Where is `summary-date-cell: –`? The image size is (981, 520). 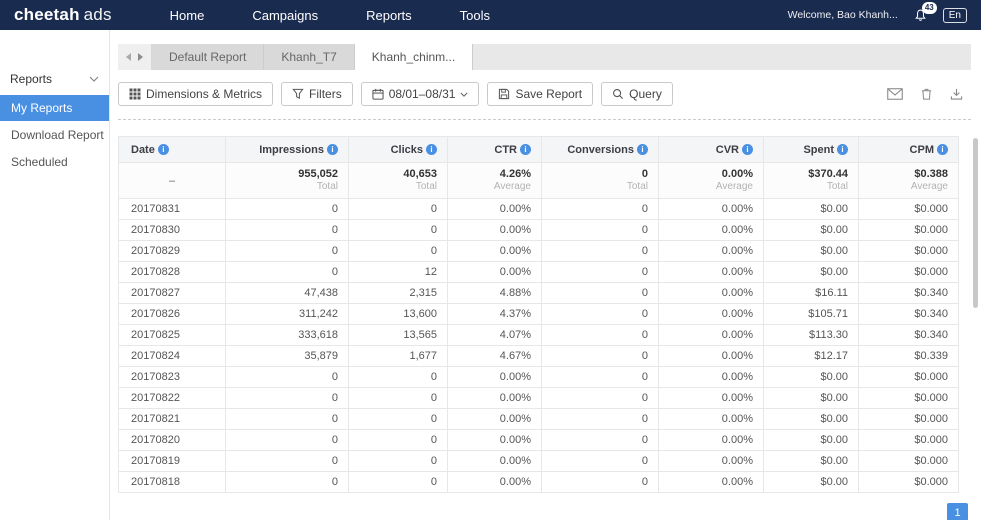 summary-date-cell: – is located at coordinates (172, 180).